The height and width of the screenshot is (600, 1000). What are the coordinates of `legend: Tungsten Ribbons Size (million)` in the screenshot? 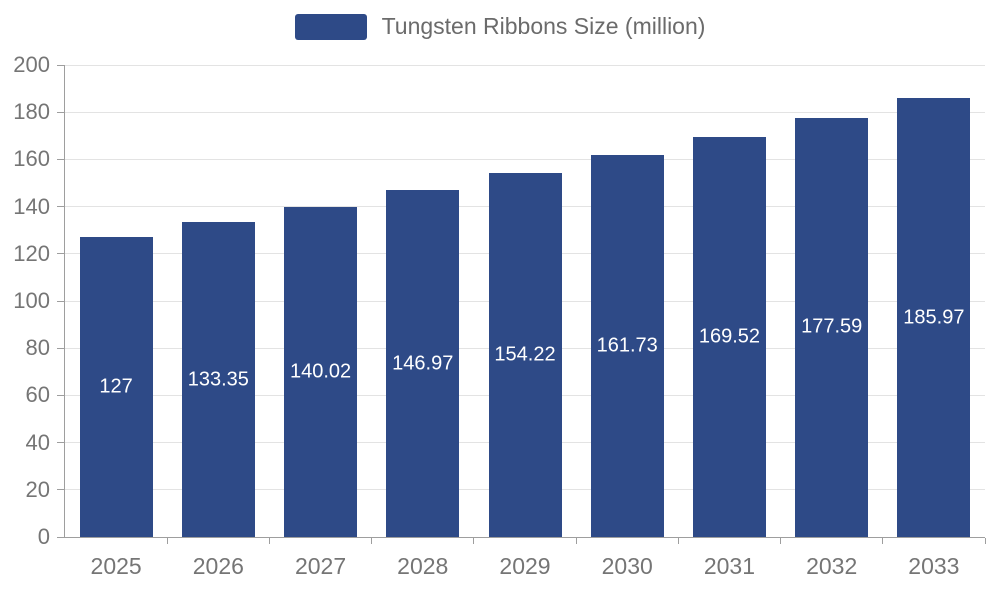 It's located at (500, 26).